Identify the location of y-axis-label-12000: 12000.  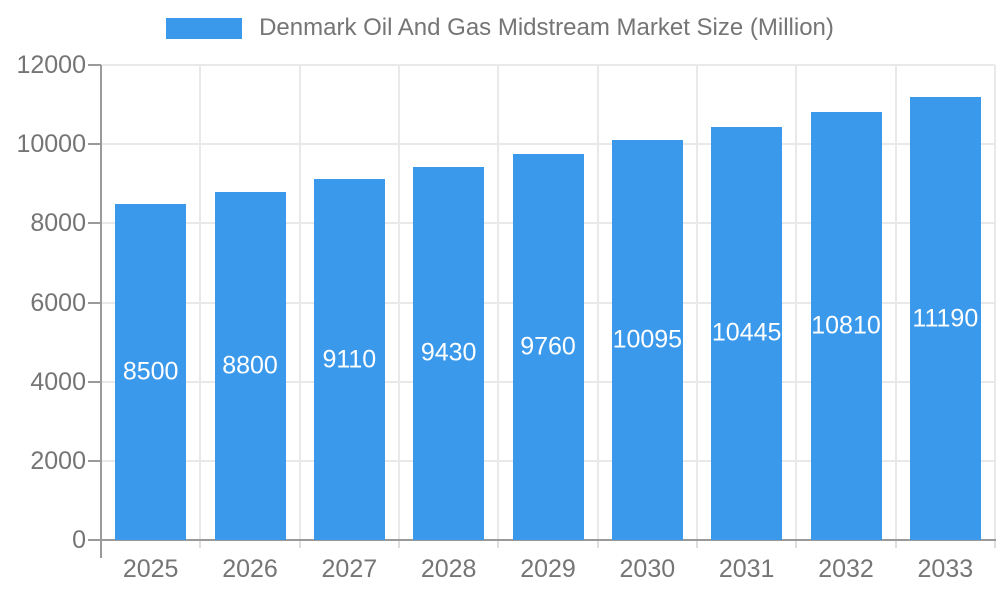
(51, 65).